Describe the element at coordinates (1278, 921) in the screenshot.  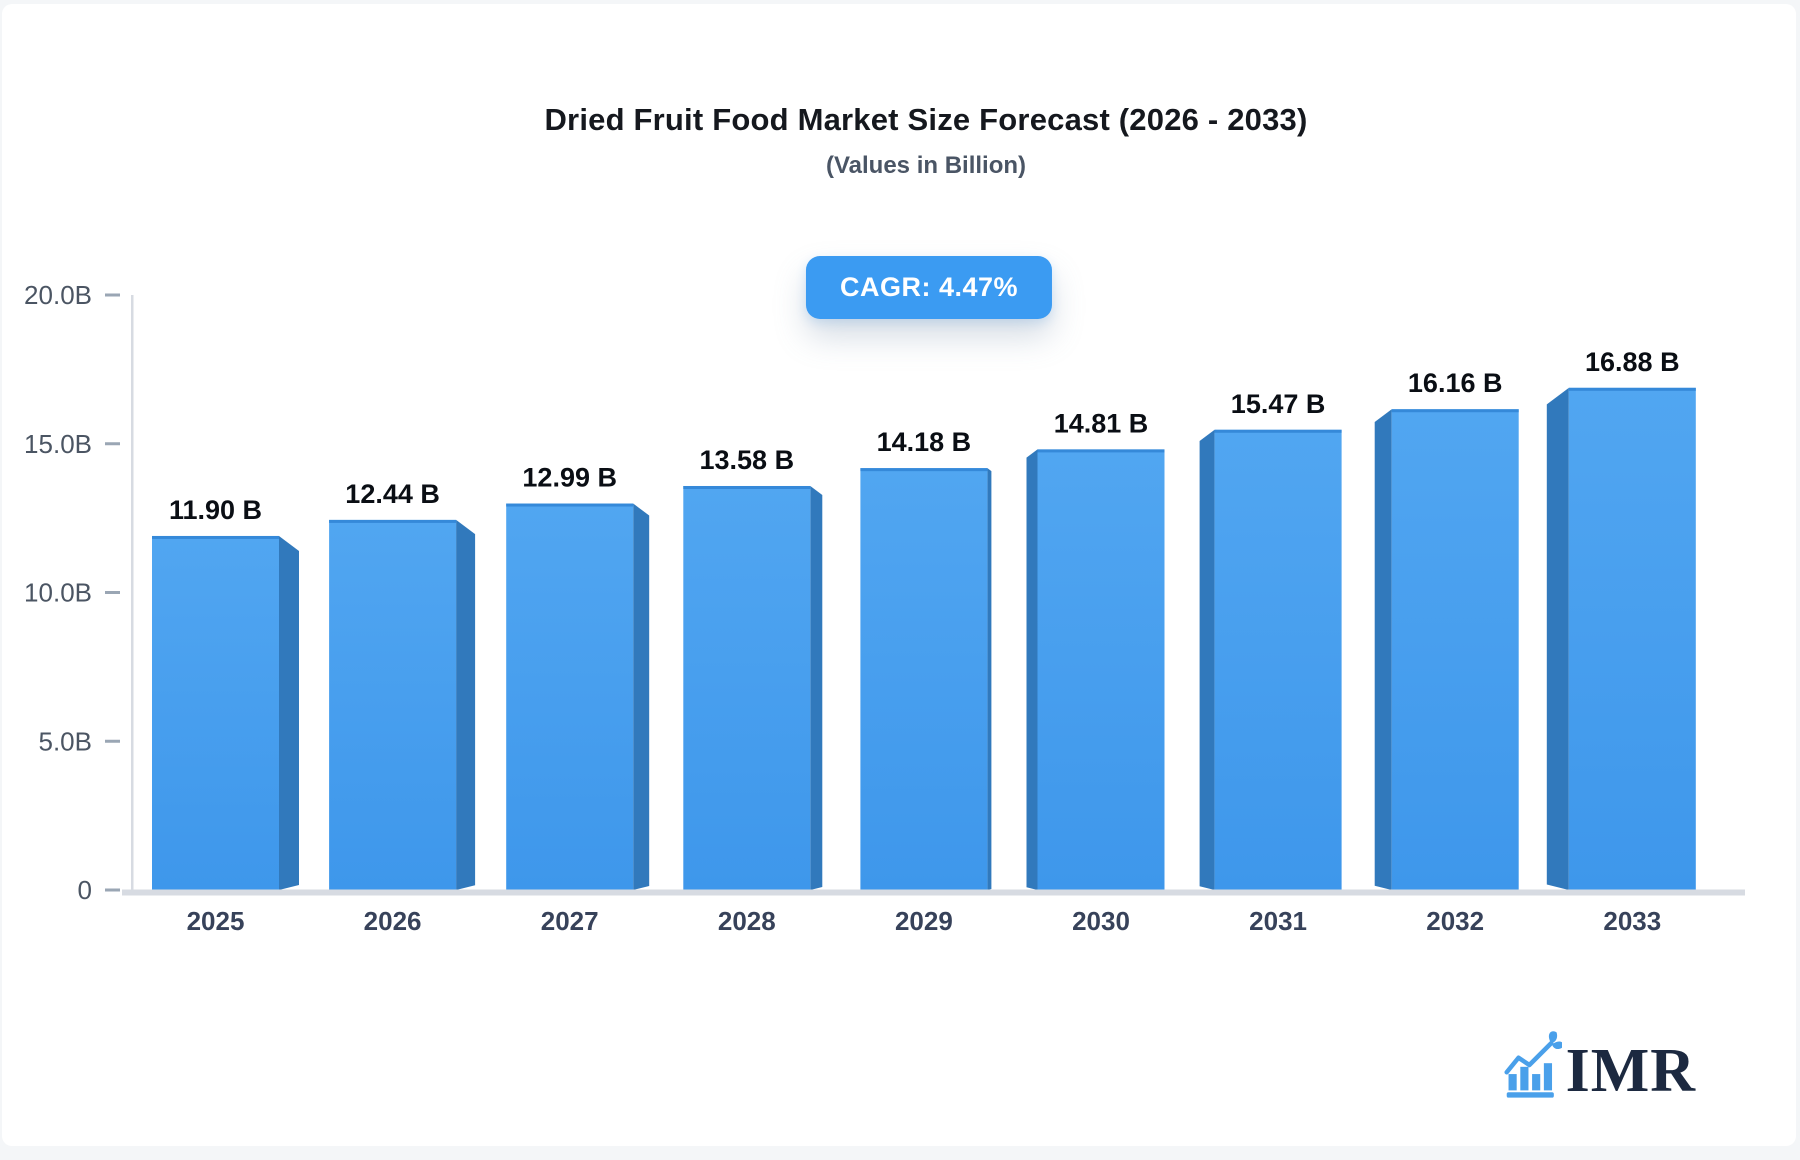
I see `x-tick-label: 2031` at that location.